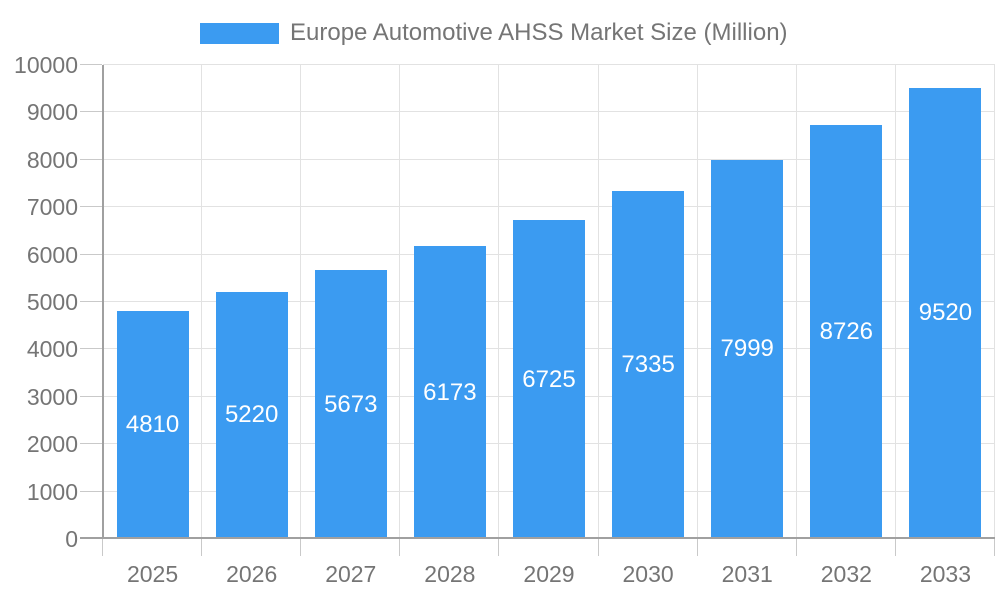 Image resolution: width=1000 pixels, height=600 pixels. I want to click on bar-2027: 5673, so click(350, 404).